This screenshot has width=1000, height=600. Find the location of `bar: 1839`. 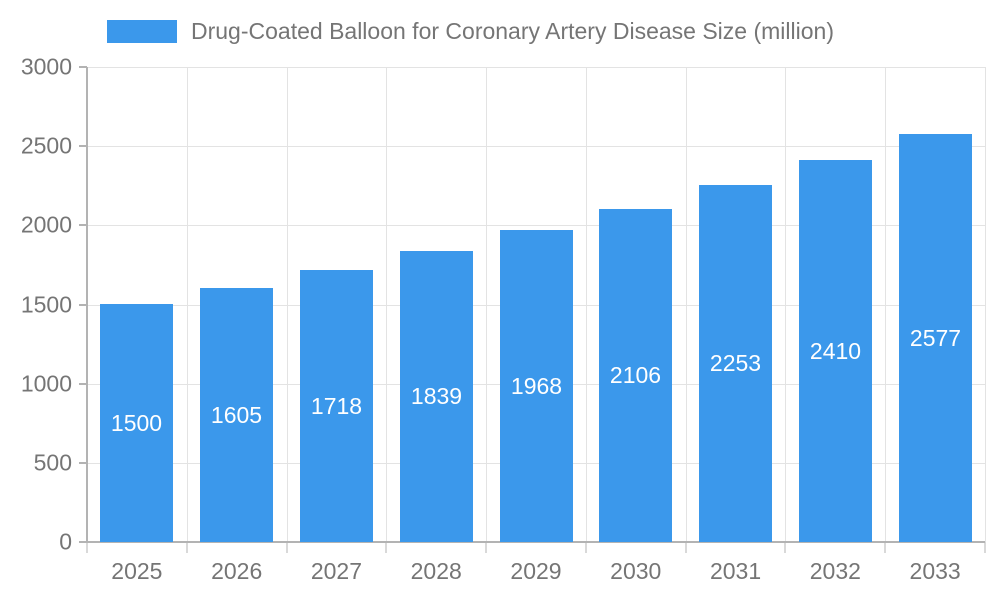

bar: 1839 is located at coordinates (436, 396).